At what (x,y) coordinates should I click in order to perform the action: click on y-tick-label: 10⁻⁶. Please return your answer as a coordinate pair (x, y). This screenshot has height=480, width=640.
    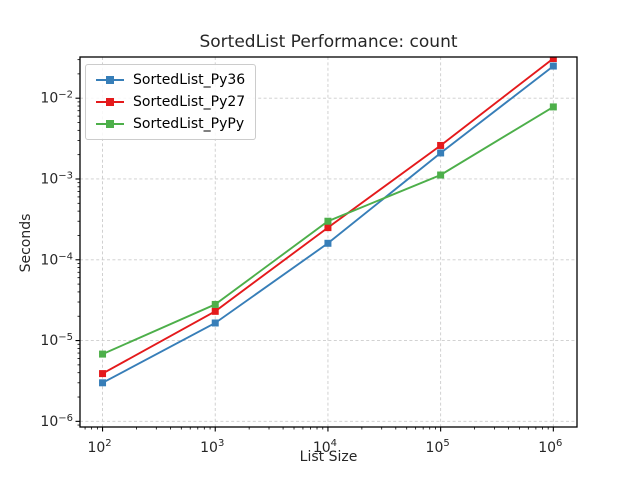
    Looking at the image, I should click on (56, 421).